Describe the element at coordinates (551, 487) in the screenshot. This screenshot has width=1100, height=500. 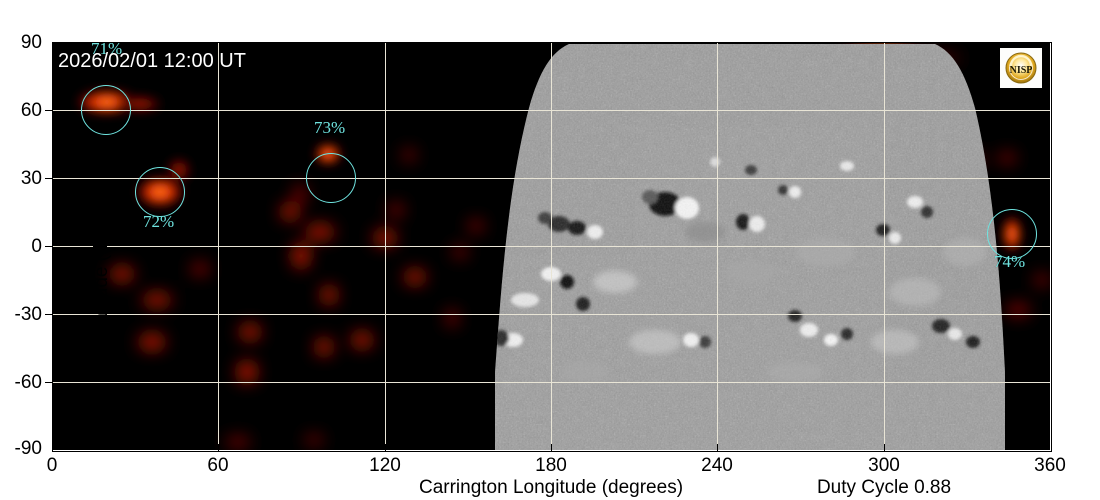
I see `x-axis-title: Carrington Longitude (degrees)` at that location.